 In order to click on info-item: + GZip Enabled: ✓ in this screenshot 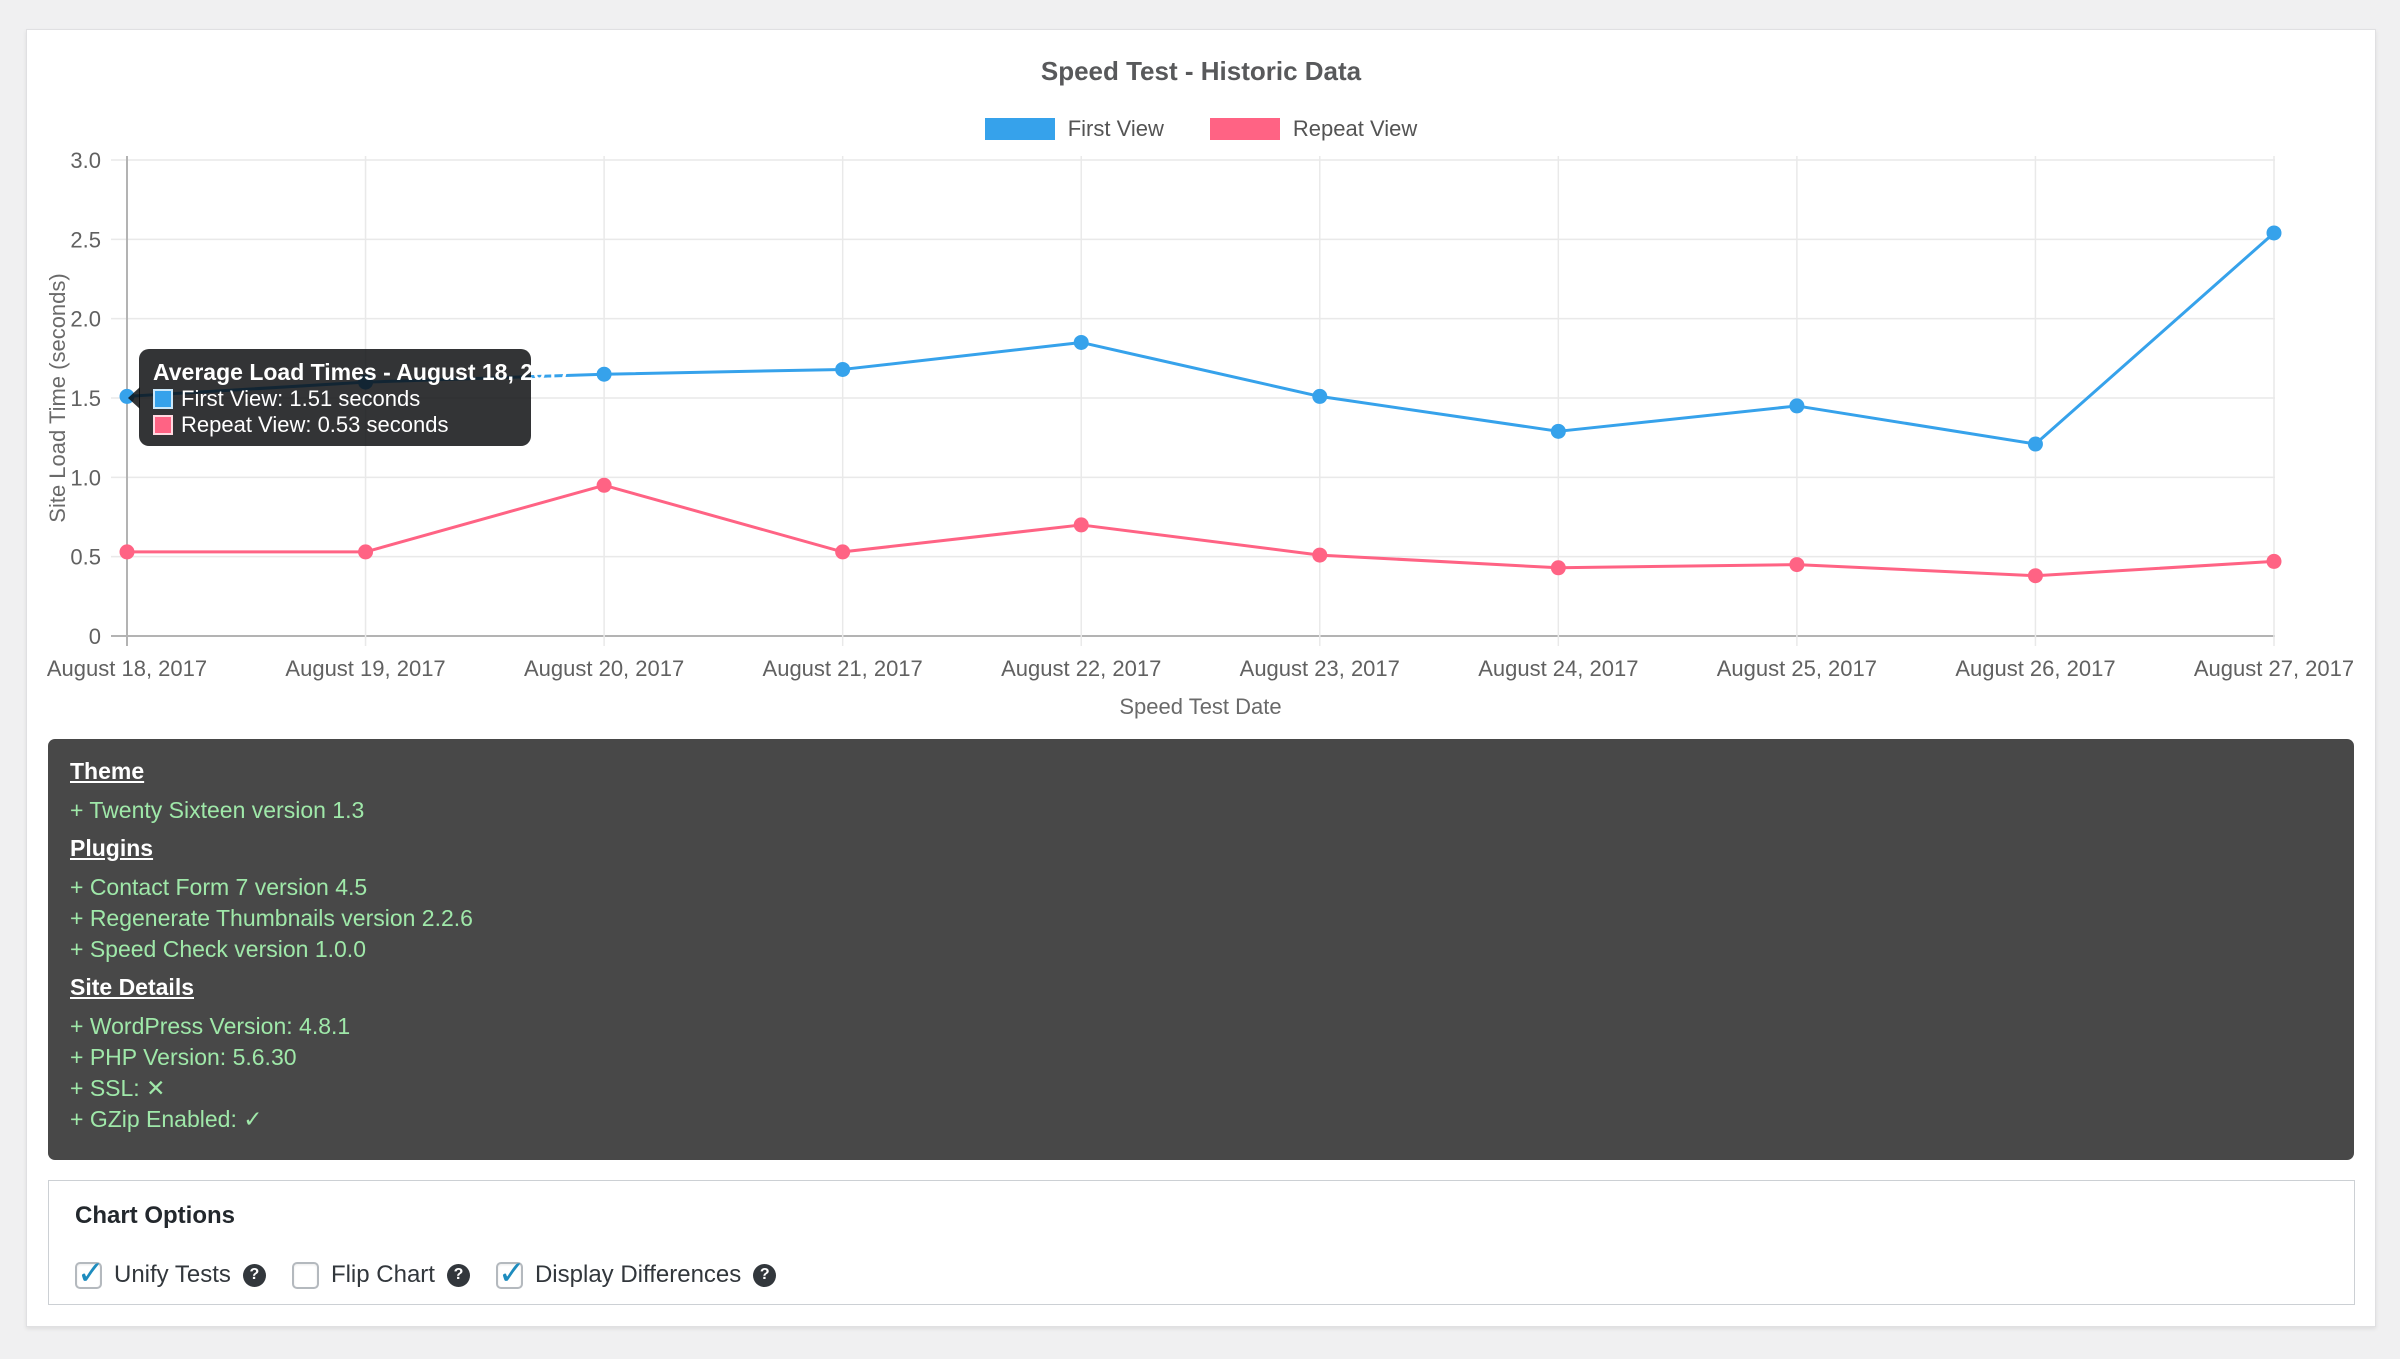, I will do `click(166, 1119)`.